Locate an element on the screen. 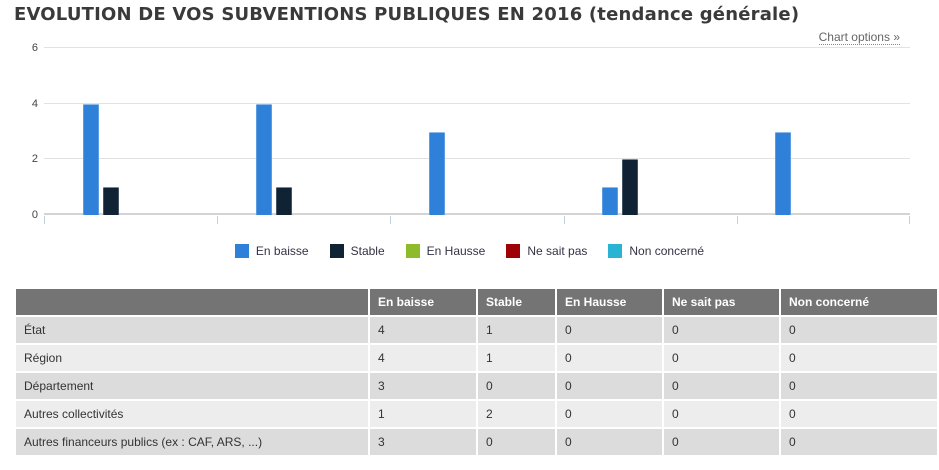  legend-item: En baisse is located at coordinates (271, 251).